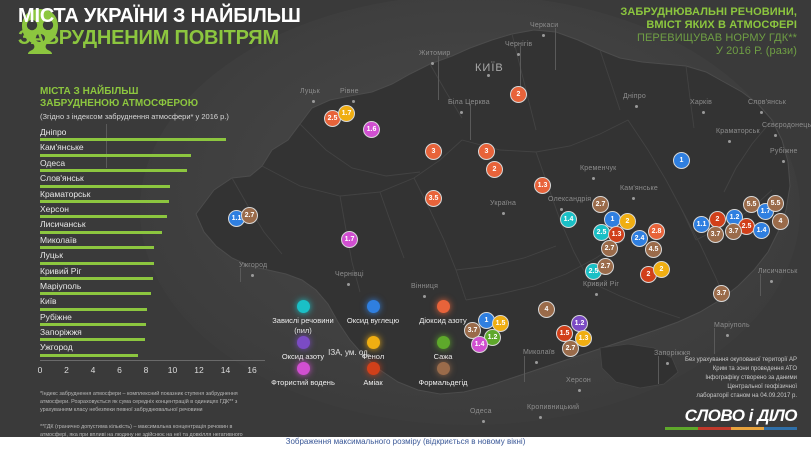  I want to click on map-city-label: Ужгород, so click(253, 265).